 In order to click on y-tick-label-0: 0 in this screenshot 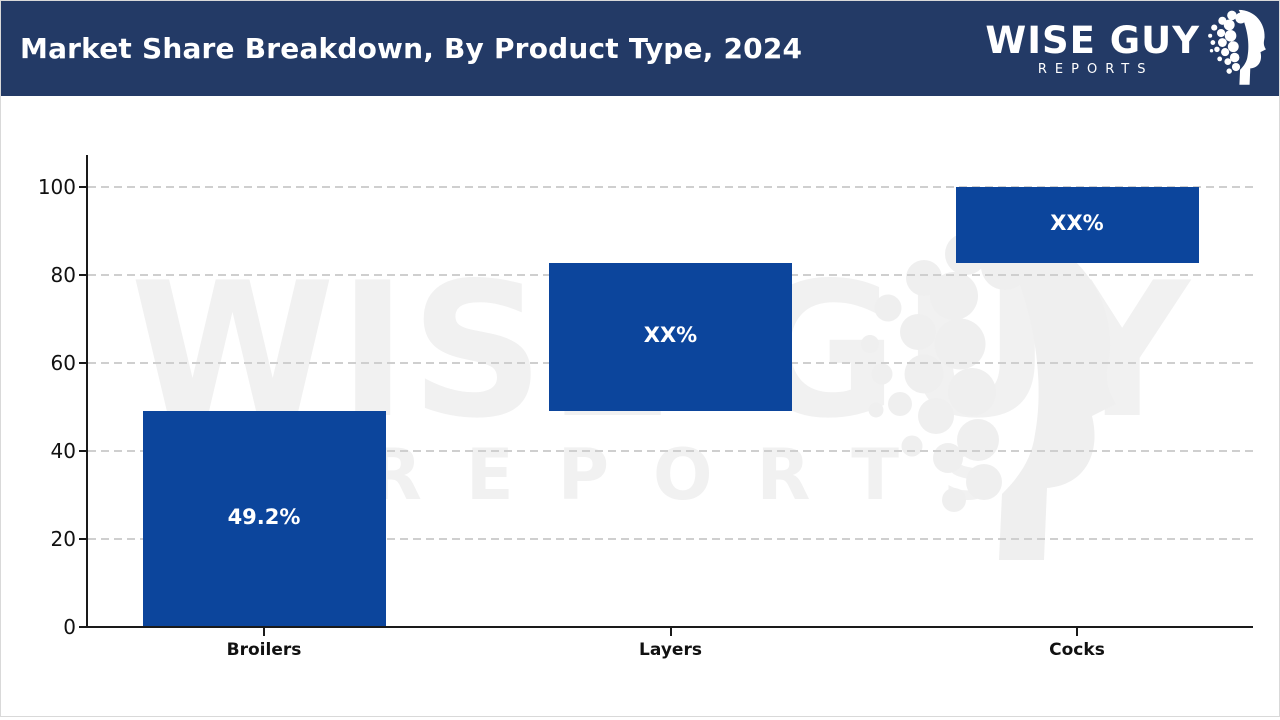, I will do `click(69, 627)`.